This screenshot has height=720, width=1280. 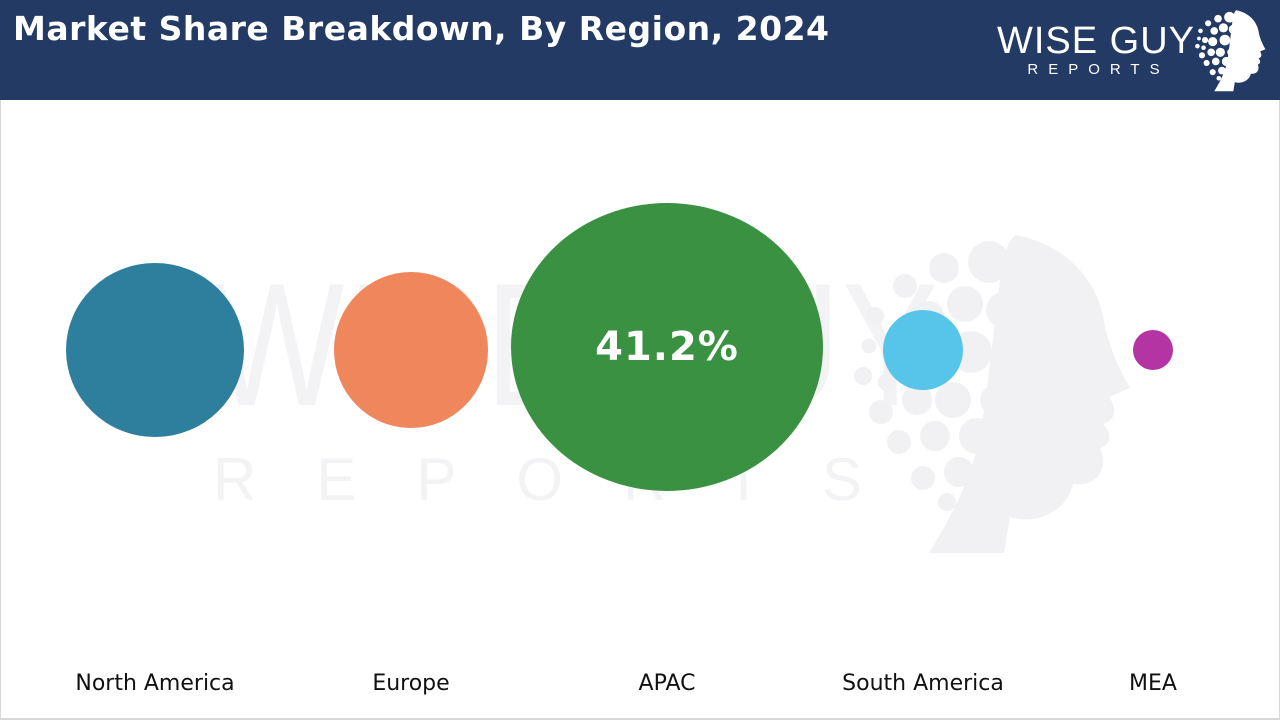 What do you see at coordinates (421, 28) in the screenshot?
I see `page-title: Market Share Breakdown, By Region, 2024` at bounding box center [421, 28].